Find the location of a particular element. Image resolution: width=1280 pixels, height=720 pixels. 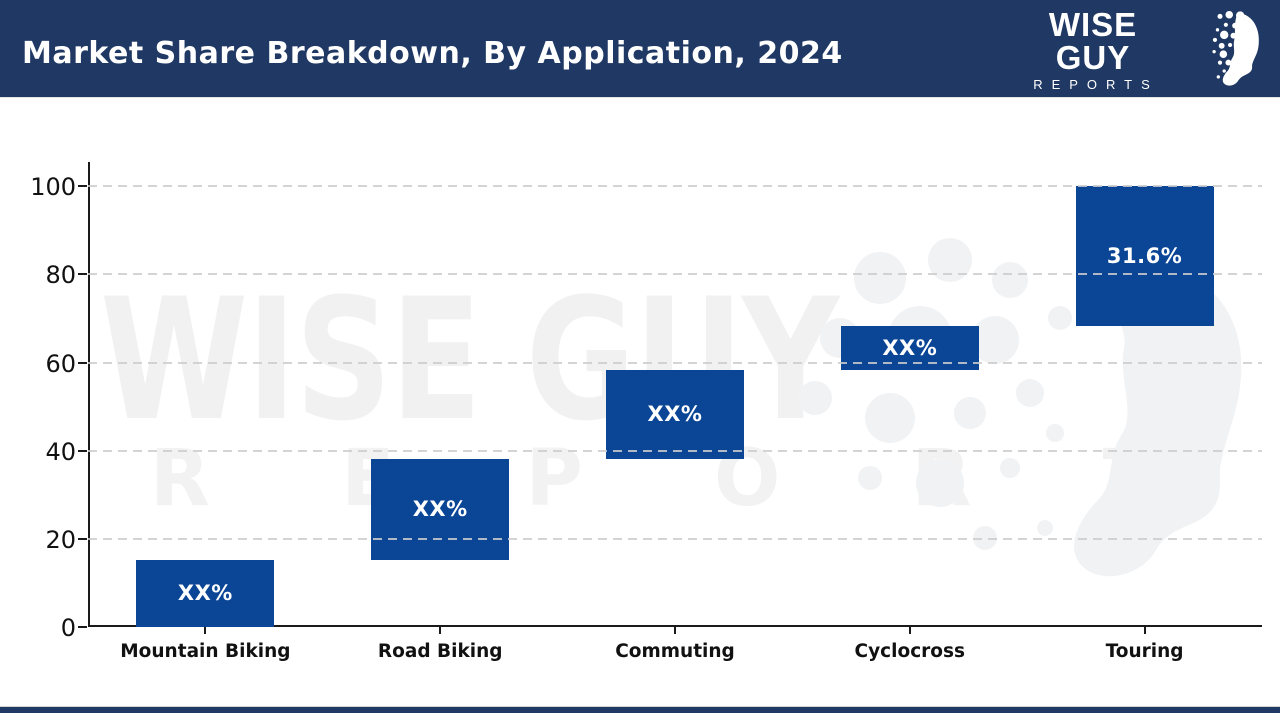

x-tick-label: Road Biking is located at coordinates (440, 651).